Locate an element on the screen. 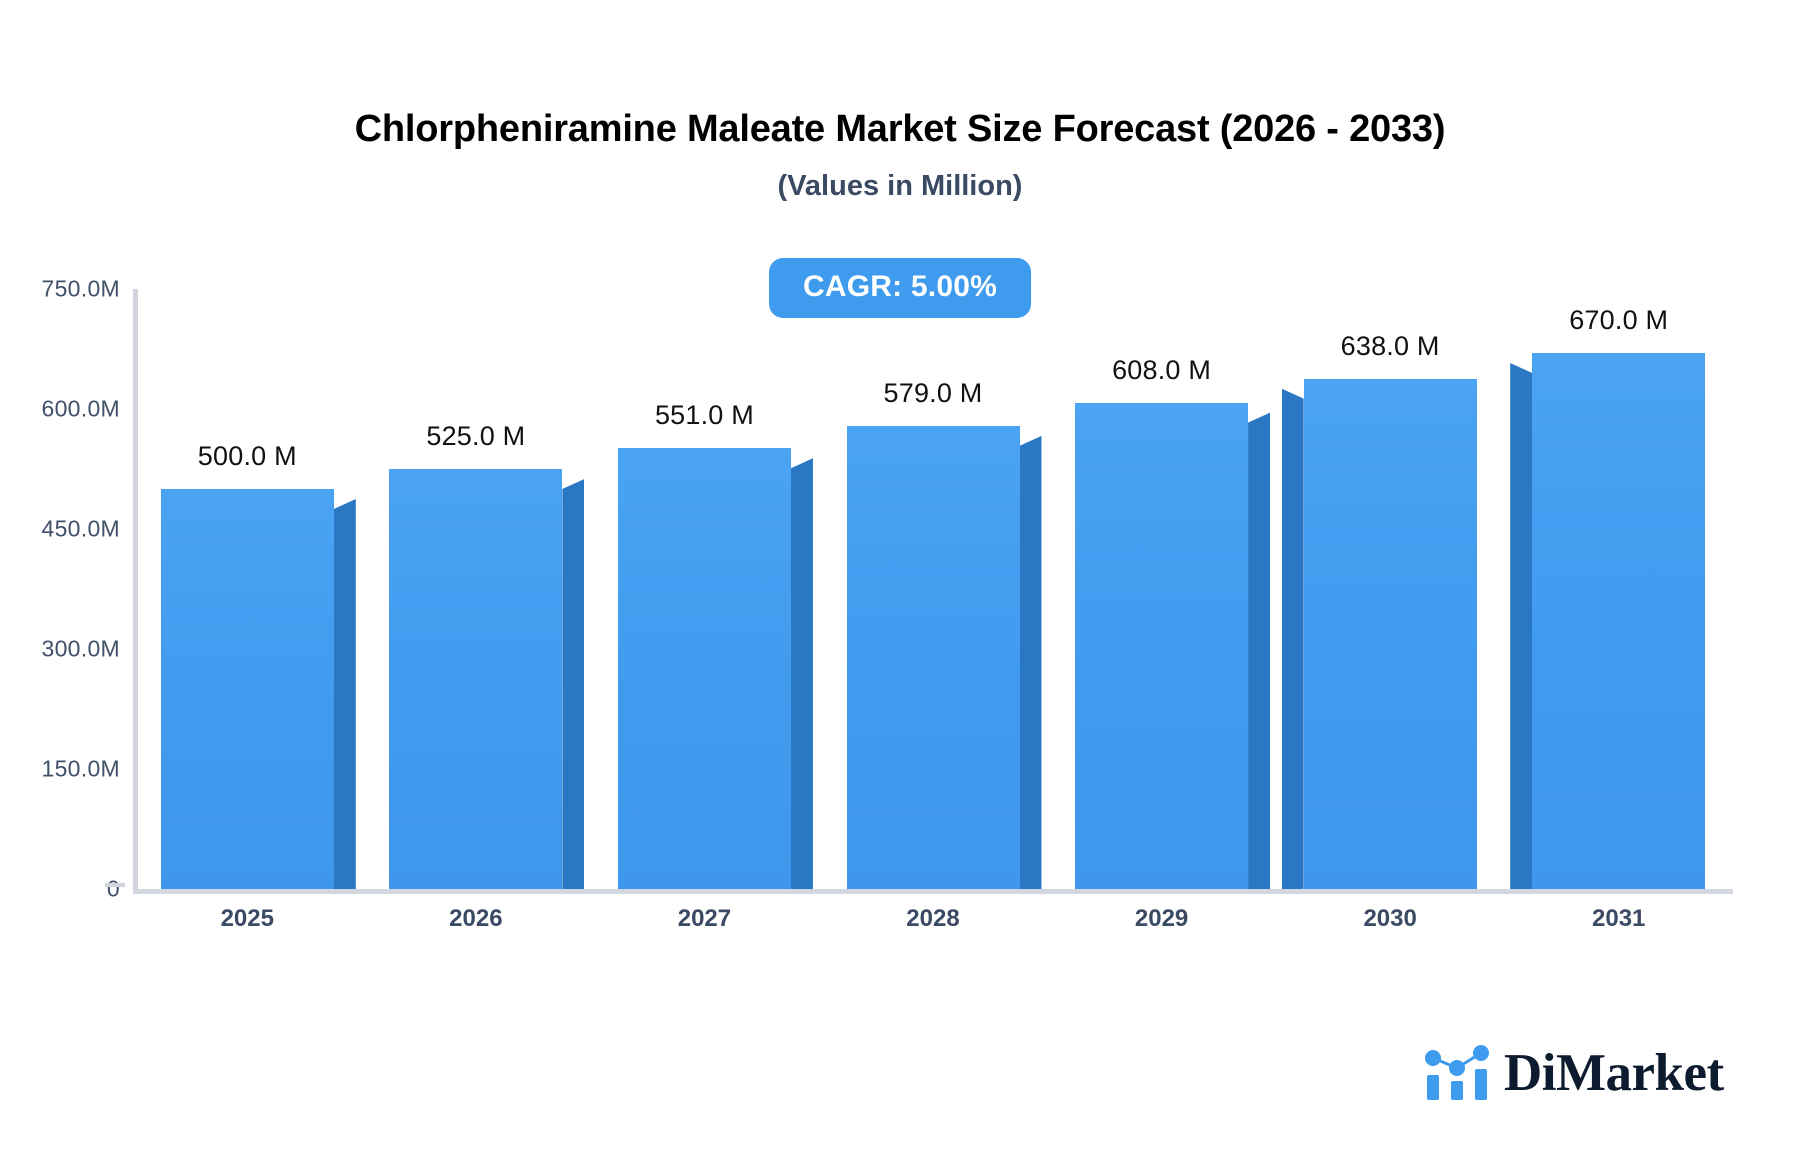  x-axis-label: 2031 is located at coordinates (1619, 918).